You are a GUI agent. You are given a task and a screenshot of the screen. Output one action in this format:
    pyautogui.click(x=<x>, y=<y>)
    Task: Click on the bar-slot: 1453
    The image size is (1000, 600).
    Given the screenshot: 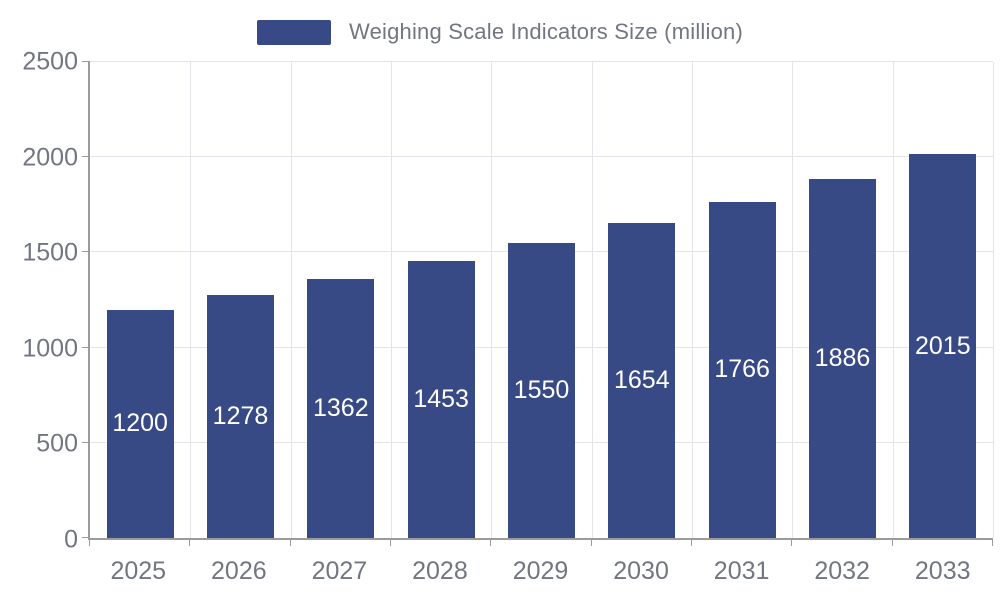 What is the action you would take?
    pyautogui.click(x=441, y=300)
    